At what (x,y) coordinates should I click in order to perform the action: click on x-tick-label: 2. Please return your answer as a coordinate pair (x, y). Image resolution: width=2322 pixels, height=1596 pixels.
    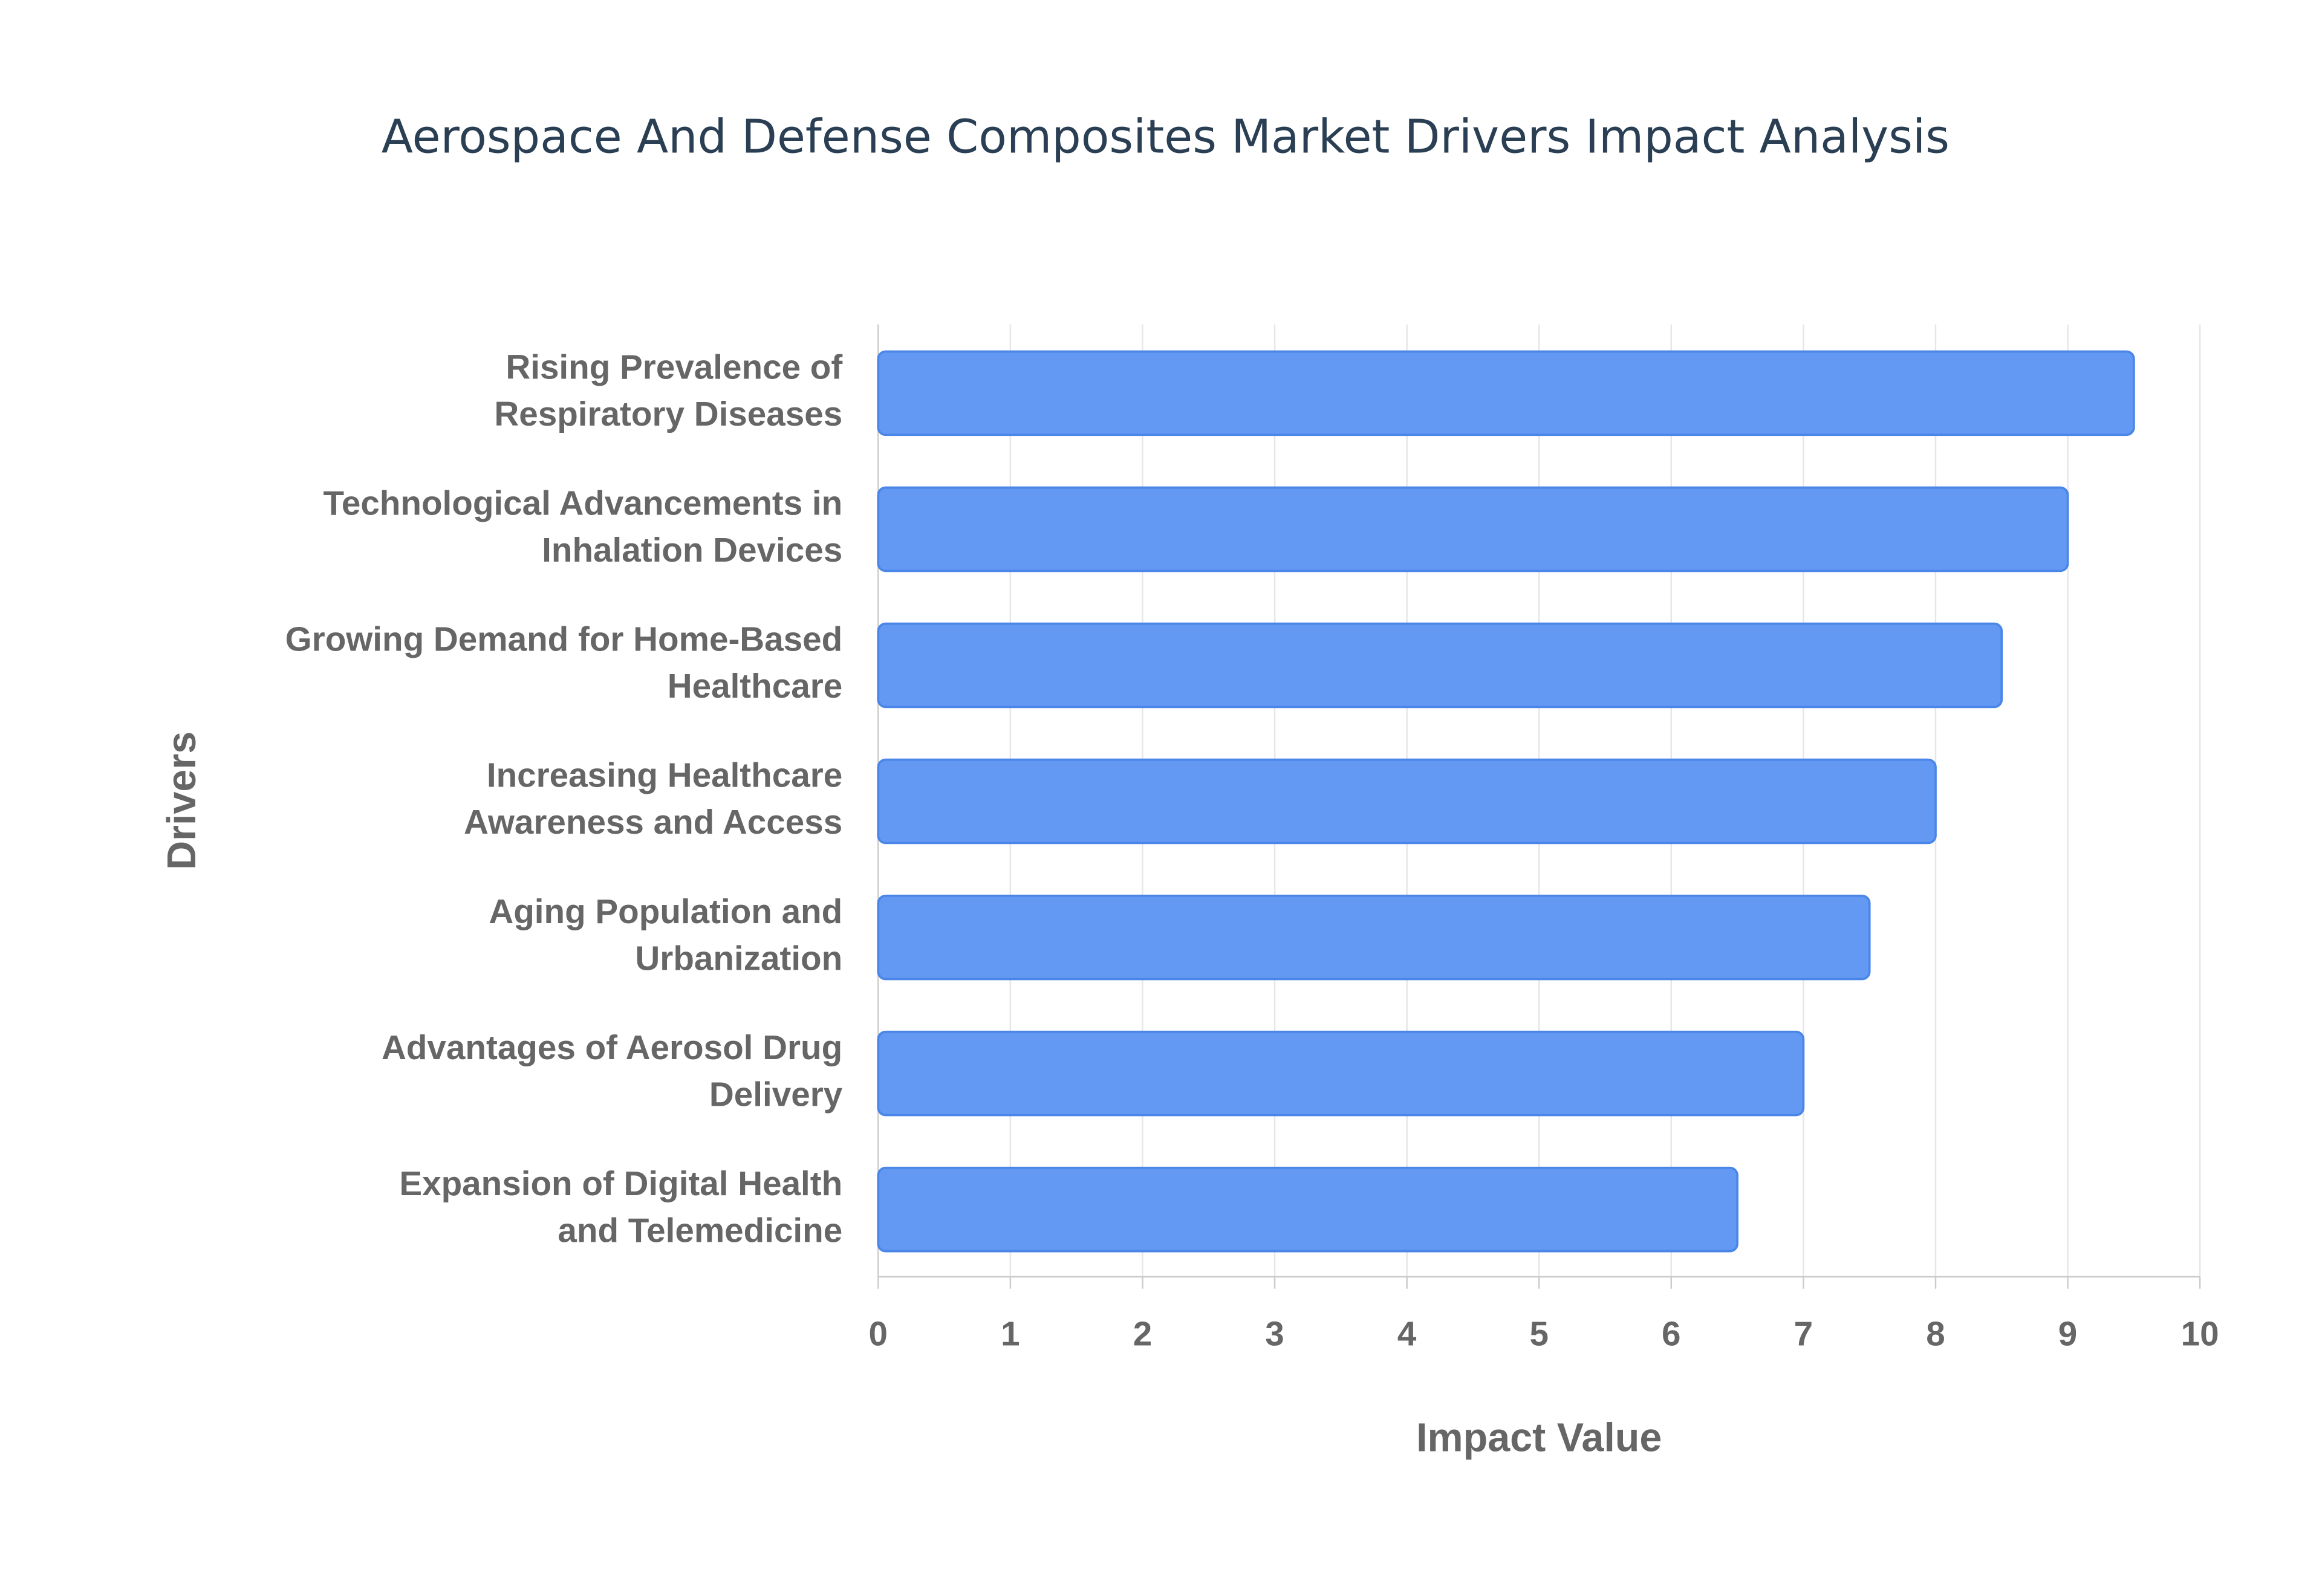
    Looking at the image, I should click on (1142, 1333).